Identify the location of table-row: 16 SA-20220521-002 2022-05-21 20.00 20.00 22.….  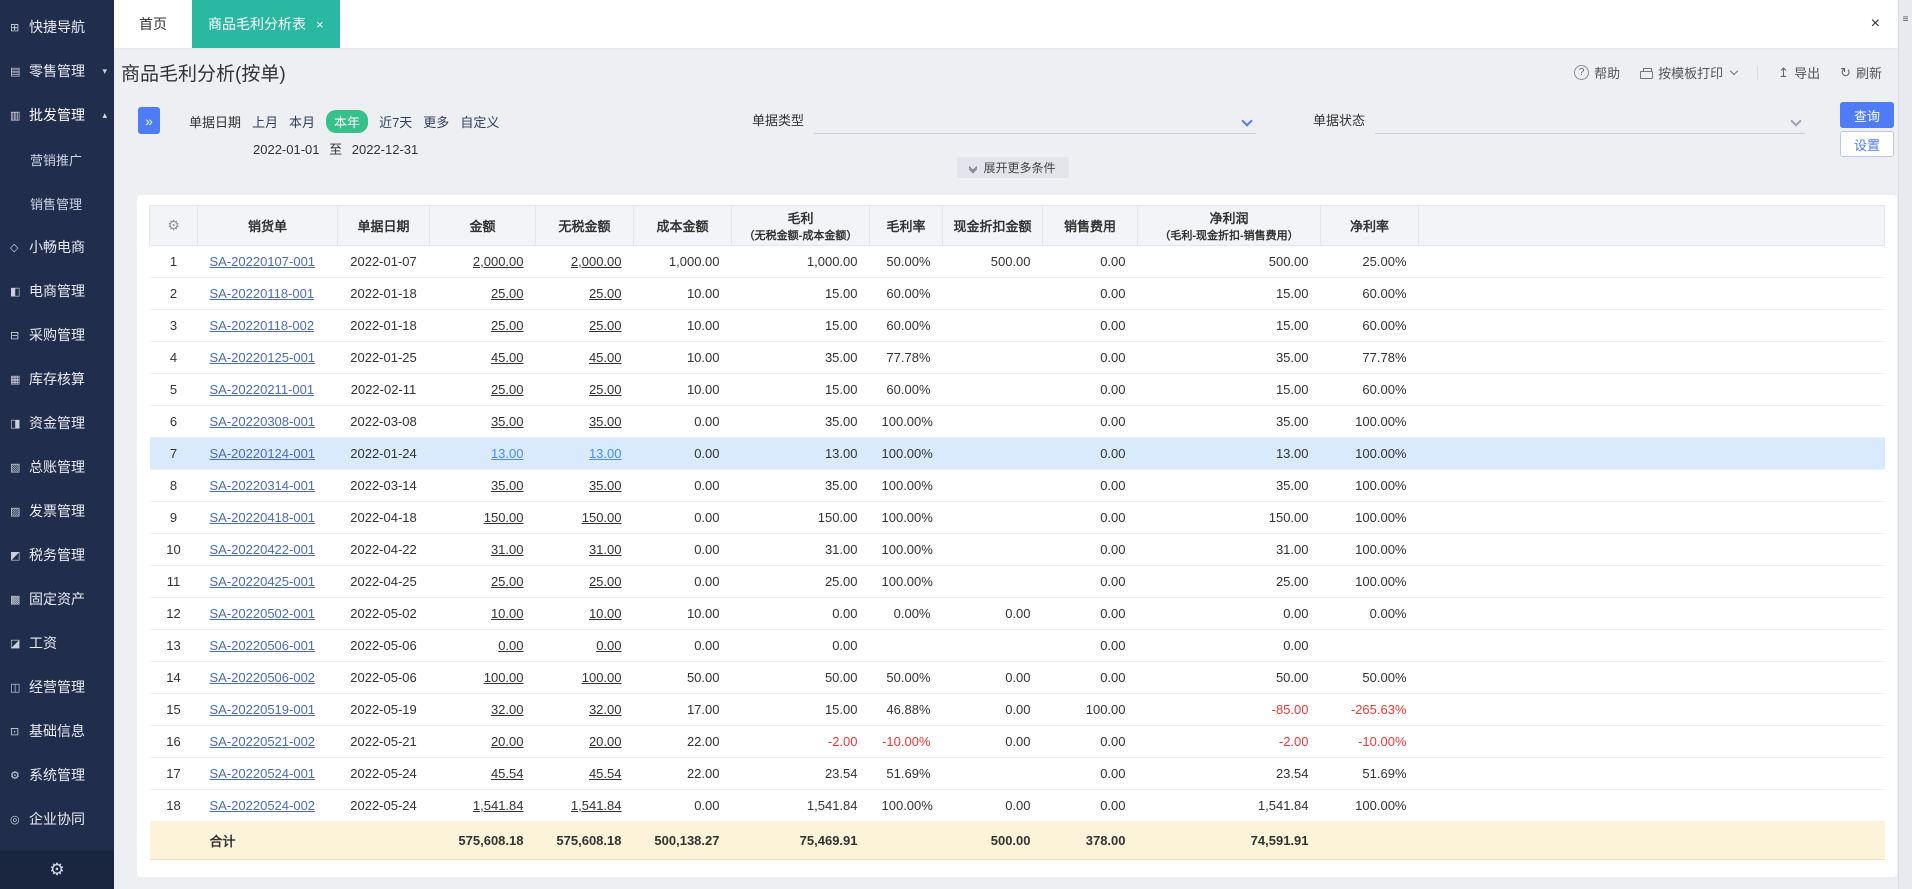
(1017, 741).